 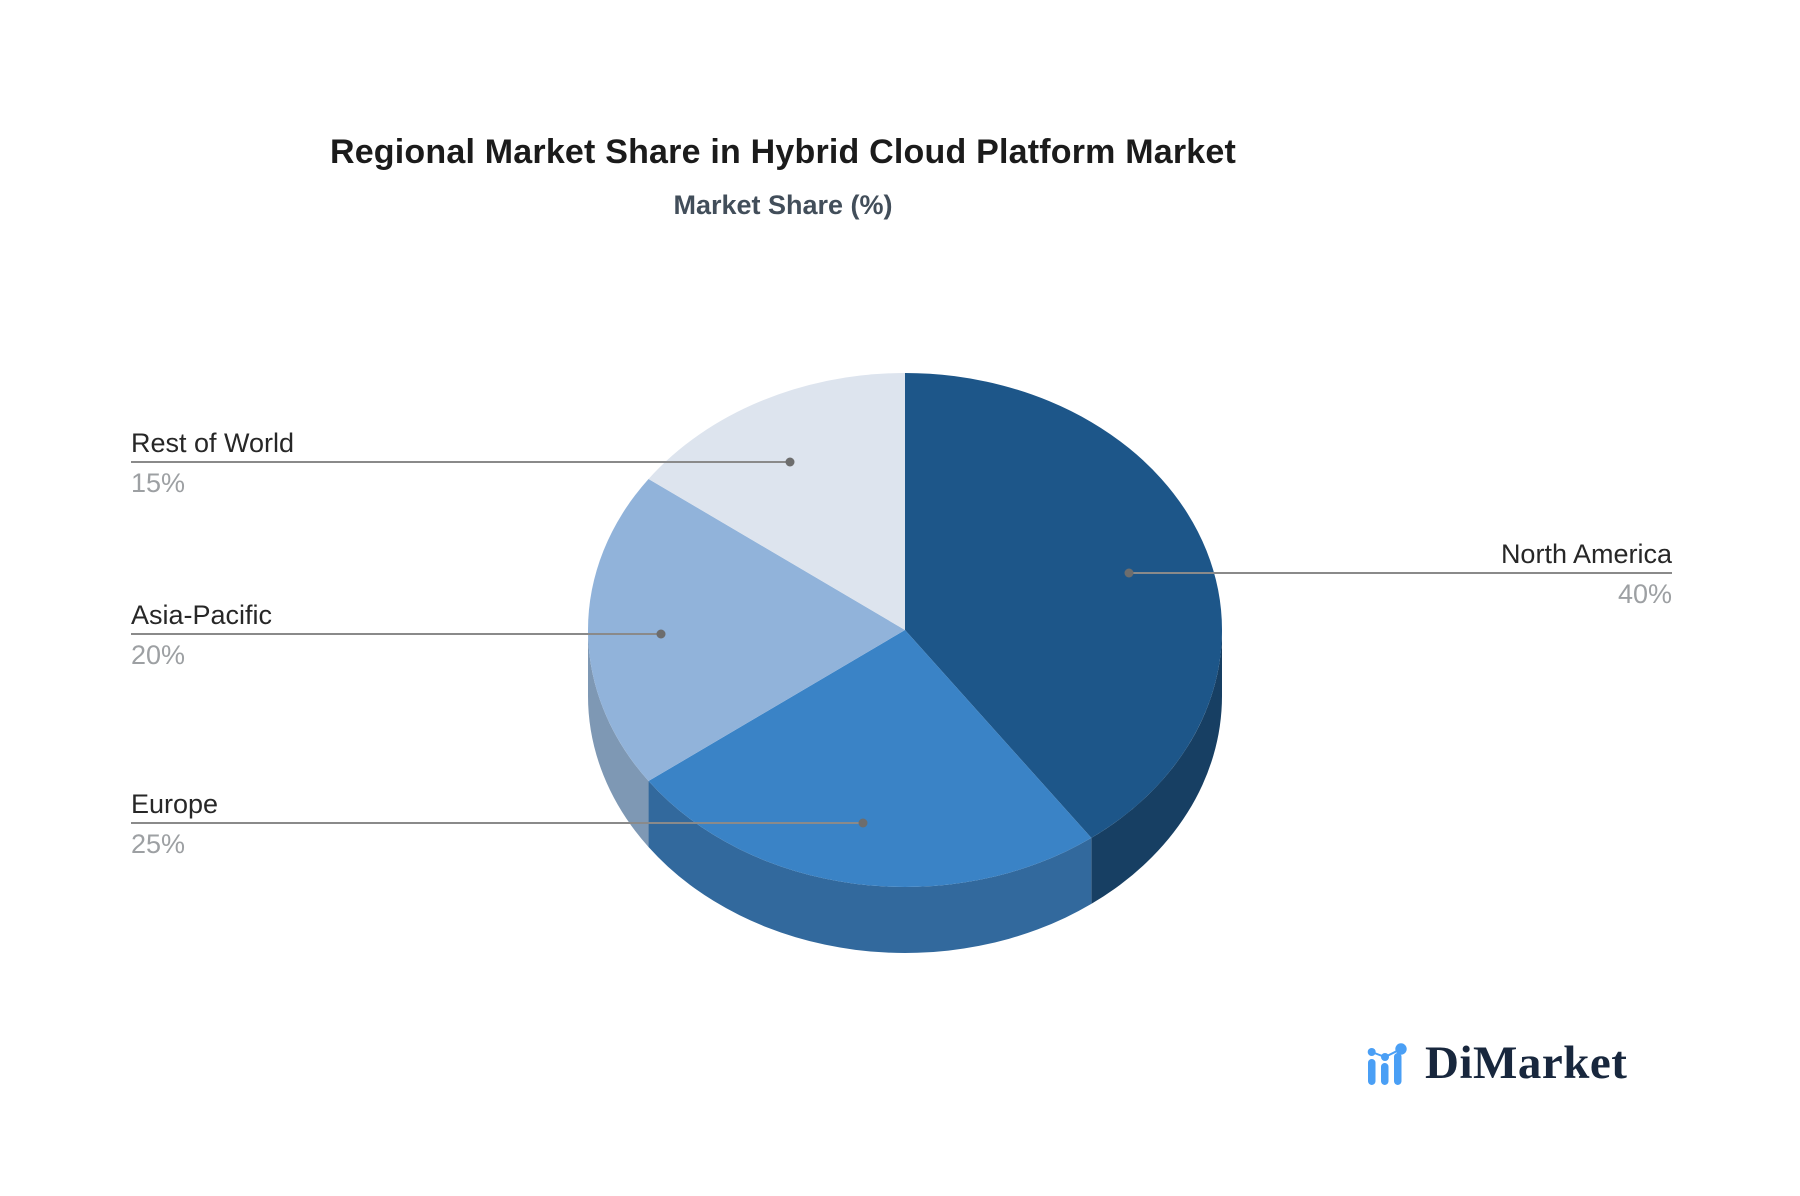 I want to click on slice-label-europe: Europe, so click(x=175, y=804).